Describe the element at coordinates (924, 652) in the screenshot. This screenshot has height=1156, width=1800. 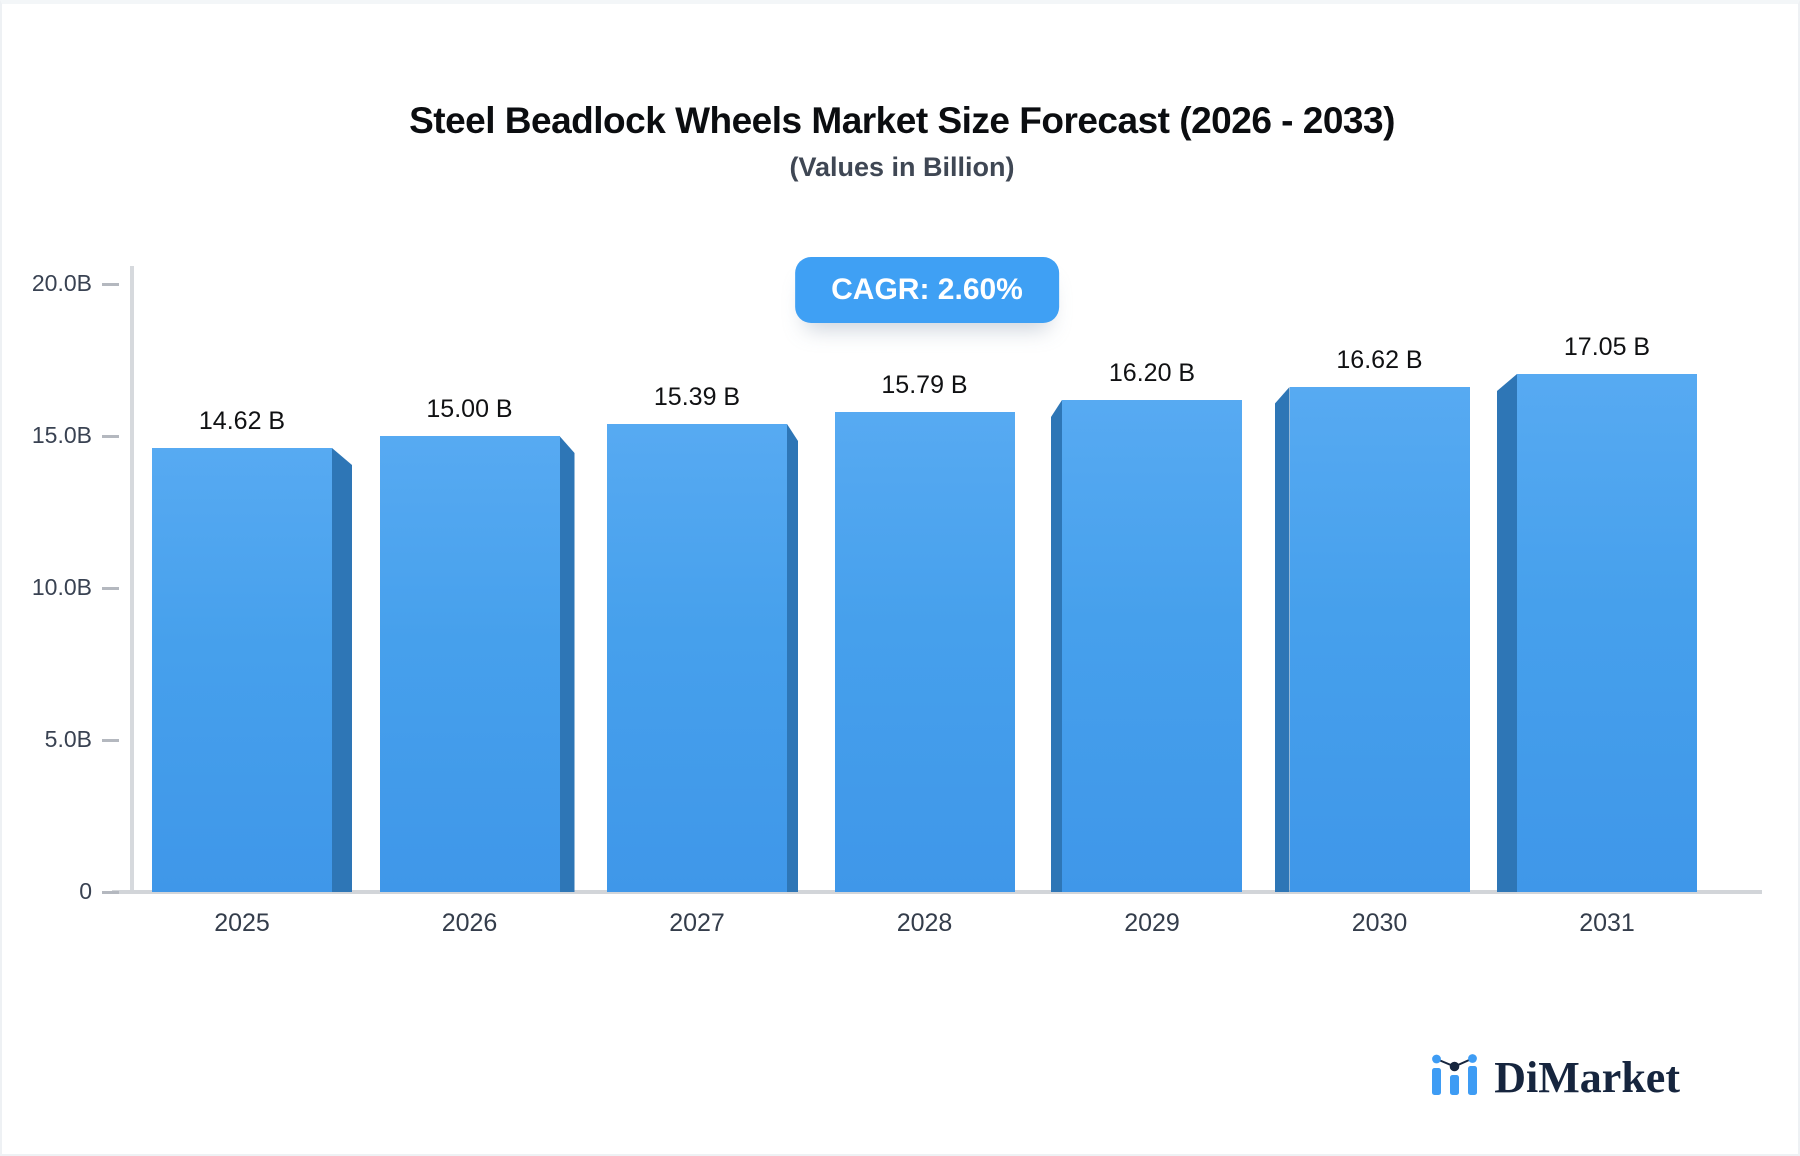
I see `bar-2028` at that location.